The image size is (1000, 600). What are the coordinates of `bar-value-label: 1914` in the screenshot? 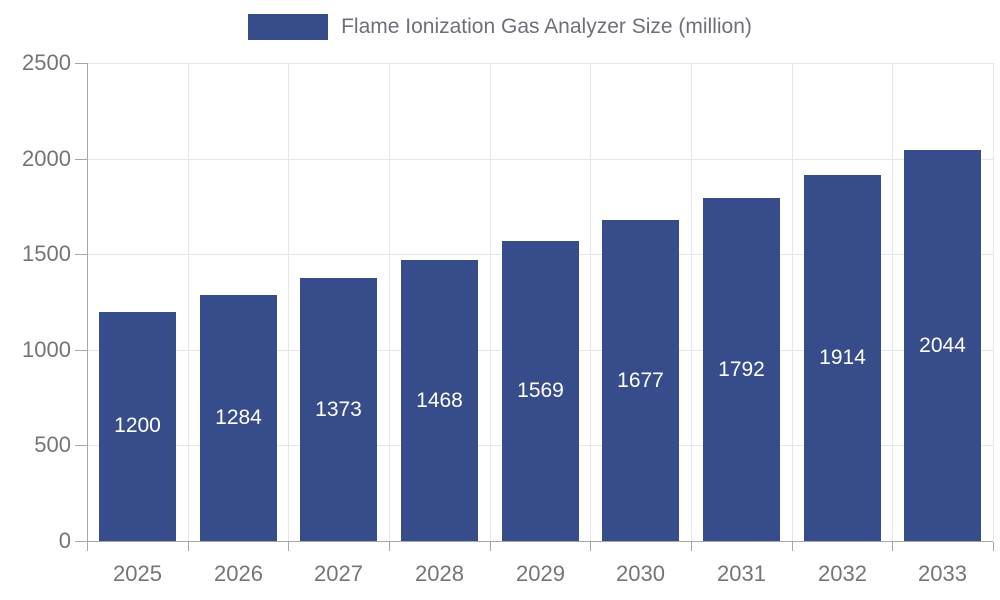 It's located at (842, 357).